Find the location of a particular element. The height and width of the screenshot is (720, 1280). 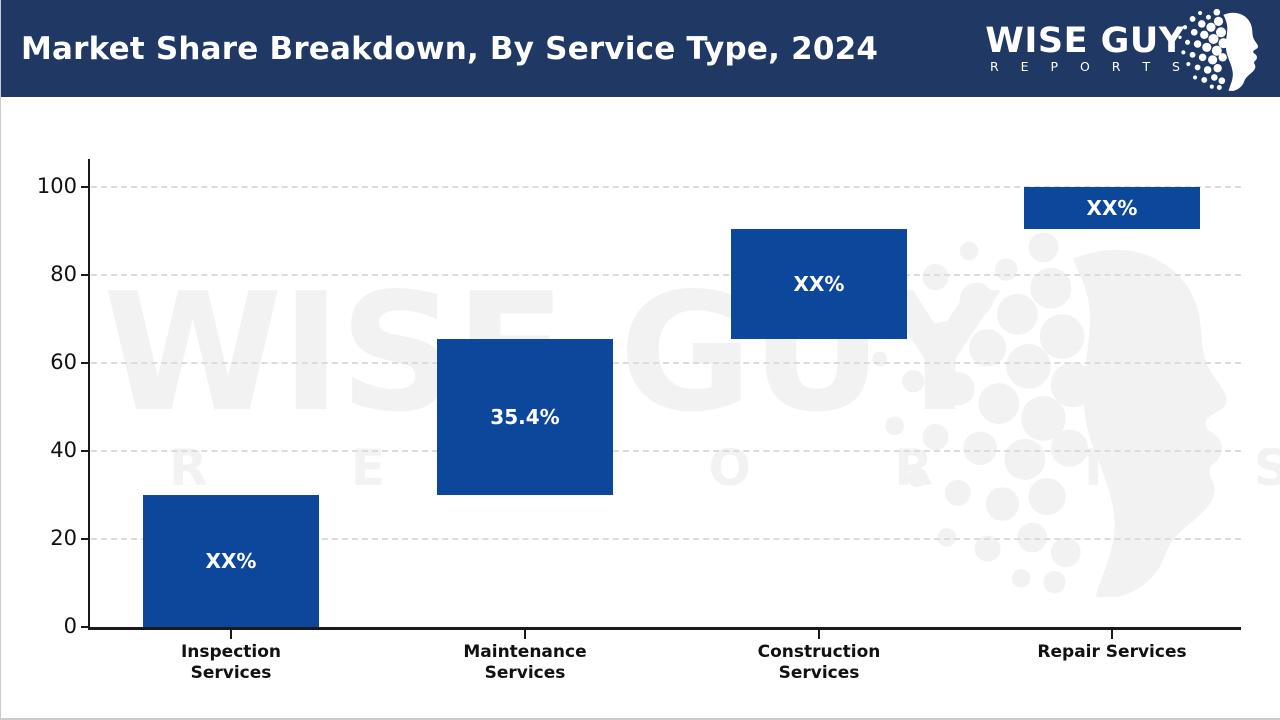

logo-subtitle: R E P O R T S is located at coordinates (1089, 67).